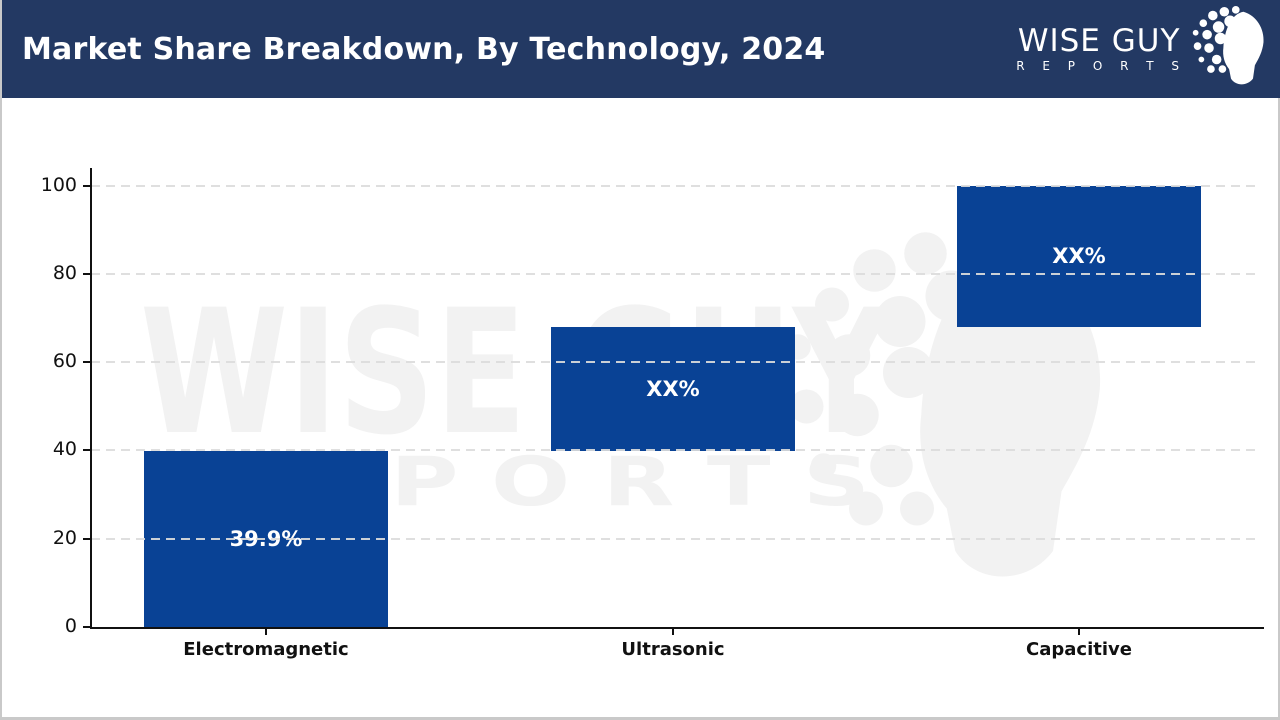  What do you see at coordinates (64, 272) in the screenshot?
I see `y-tick-label: 80` at bounding box center [64, 272].